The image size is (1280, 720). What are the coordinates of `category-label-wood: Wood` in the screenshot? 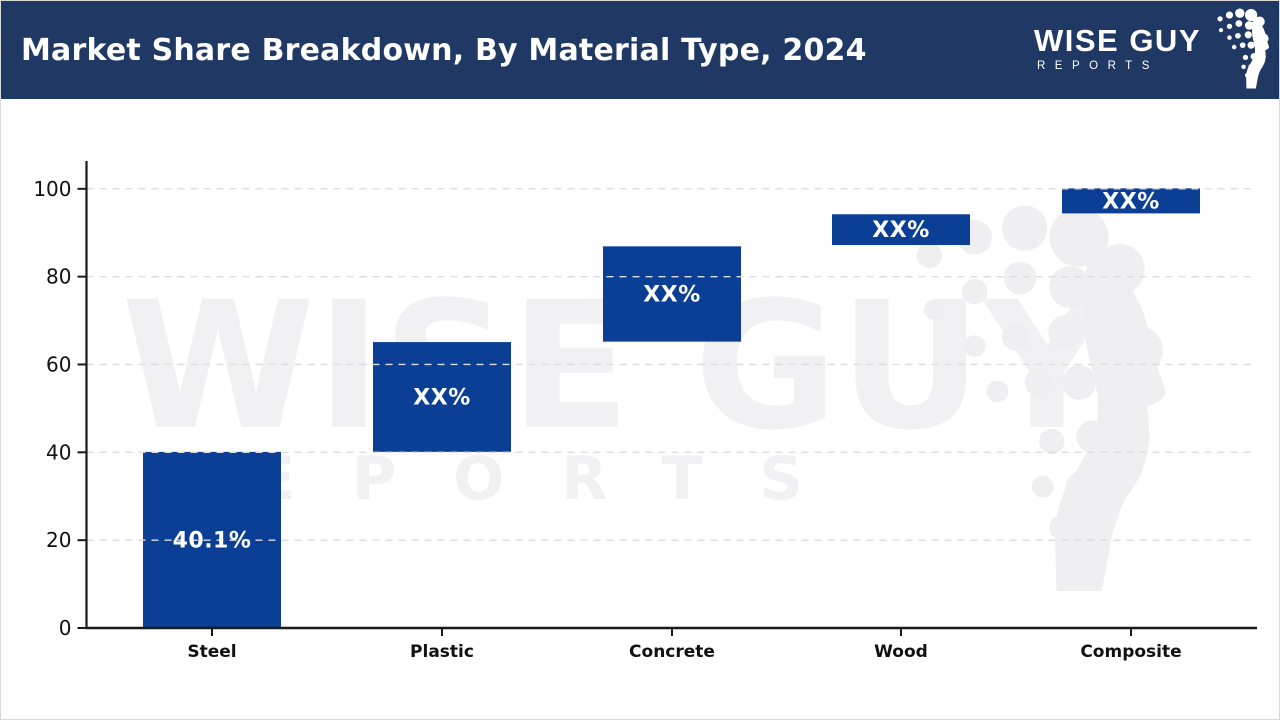 It's located at (901, 652).